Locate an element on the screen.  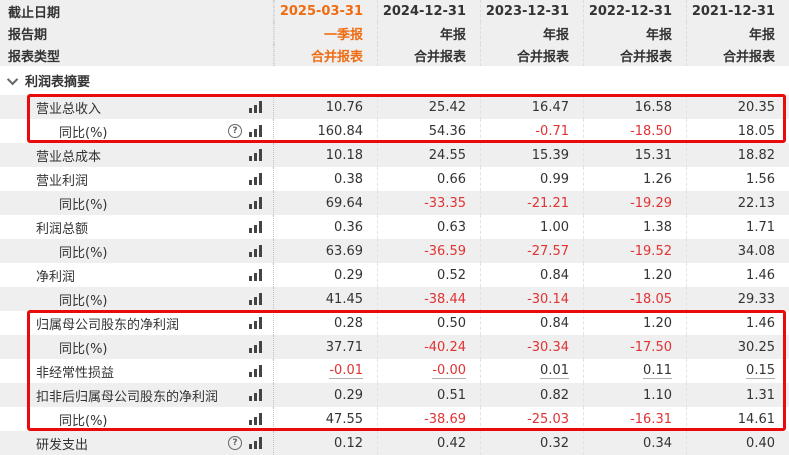
value-cell: -17.50 is located at coordinates (634, 347).